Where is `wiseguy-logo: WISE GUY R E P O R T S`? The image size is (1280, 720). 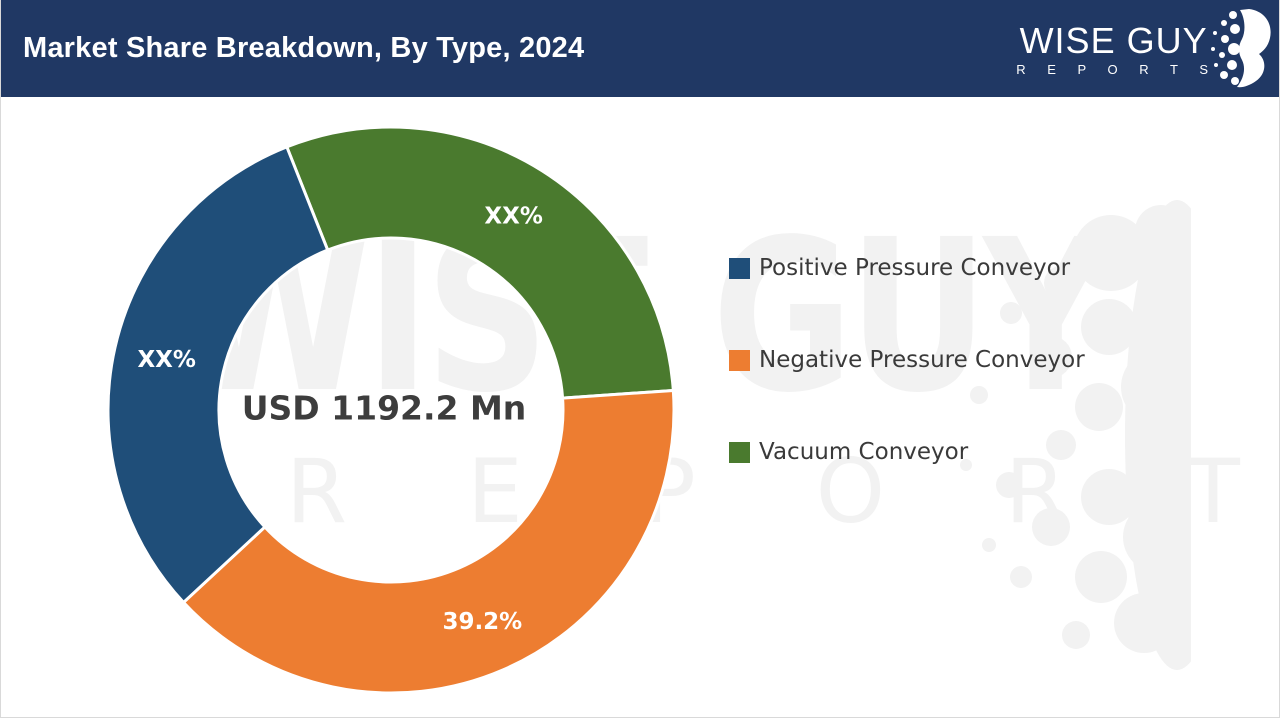 wiseguy-logo: WISE GUY R E P O R T S is located at coordinates (1141, 49).